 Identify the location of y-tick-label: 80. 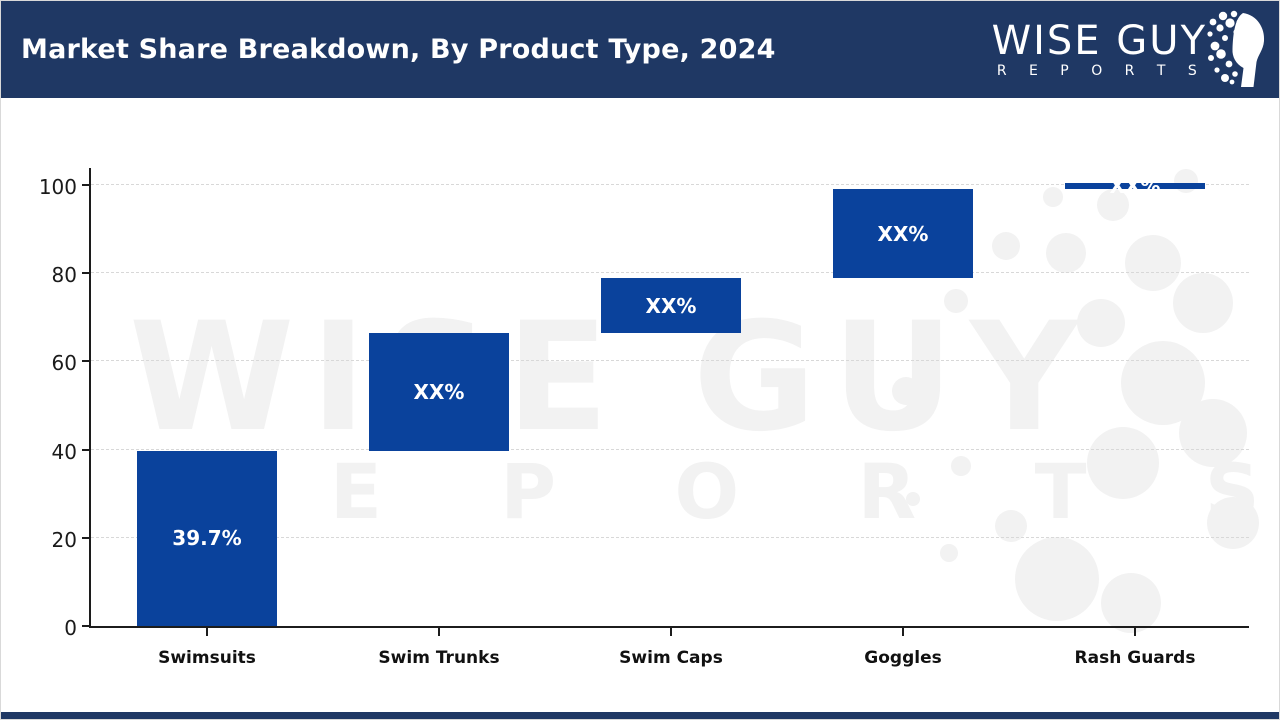
(64, 275).